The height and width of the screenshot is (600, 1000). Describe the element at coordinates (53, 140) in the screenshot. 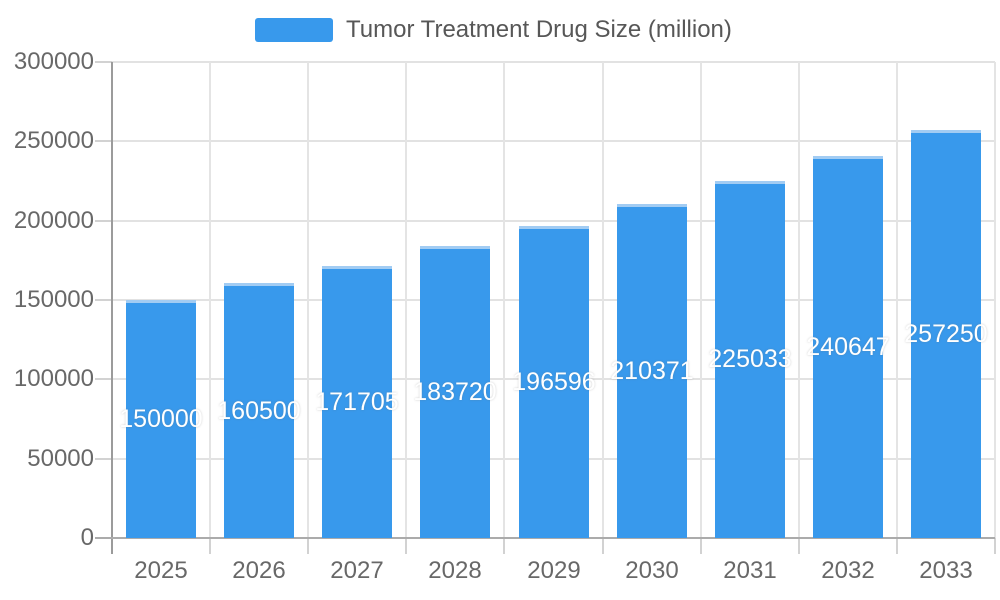

I see `y-axis-label: 250000` at that location.